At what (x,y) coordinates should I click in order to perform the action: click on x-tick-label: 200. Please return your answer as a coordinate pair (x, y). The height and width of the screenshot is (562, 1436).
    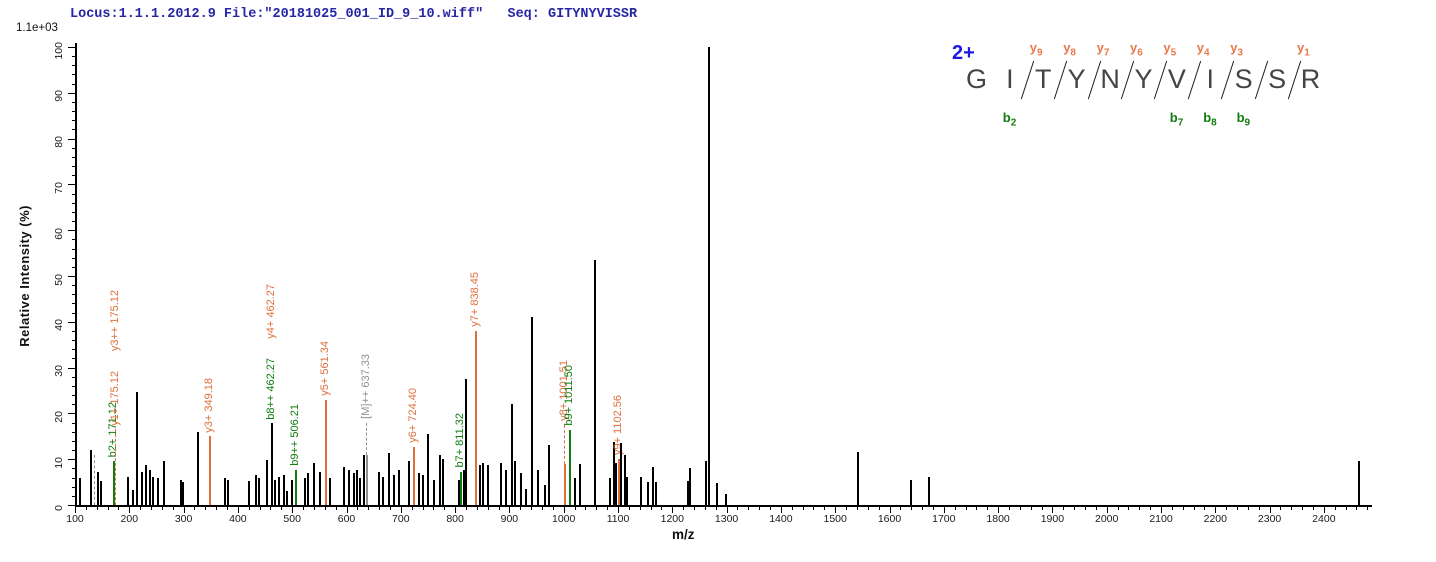
    Looking at the image, I should click on (129, 519).